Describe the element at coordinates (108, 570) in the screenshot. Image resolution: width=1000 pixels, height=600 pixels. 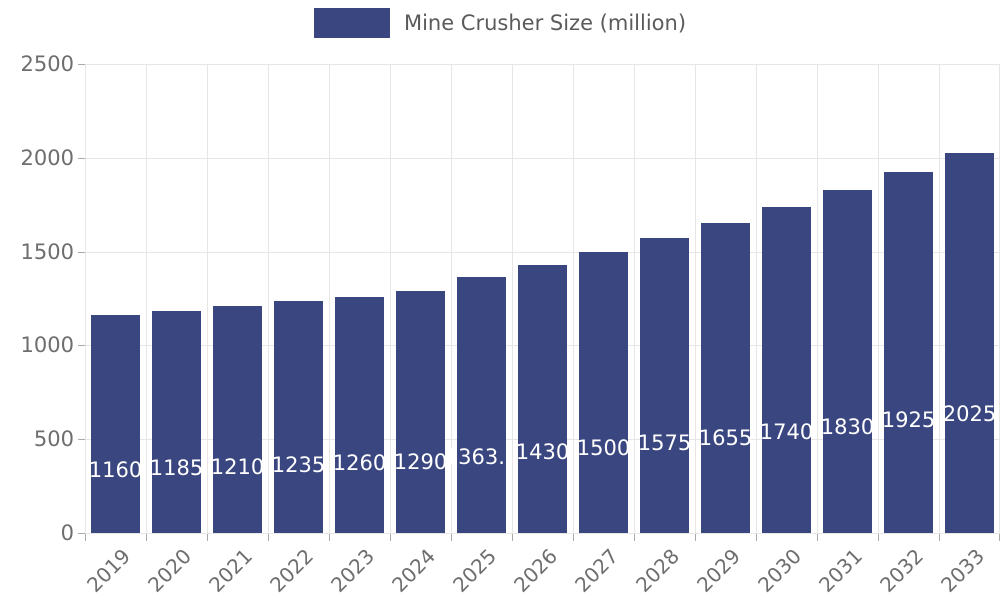
I see `x-axis-tick-label: 2019` at that location.